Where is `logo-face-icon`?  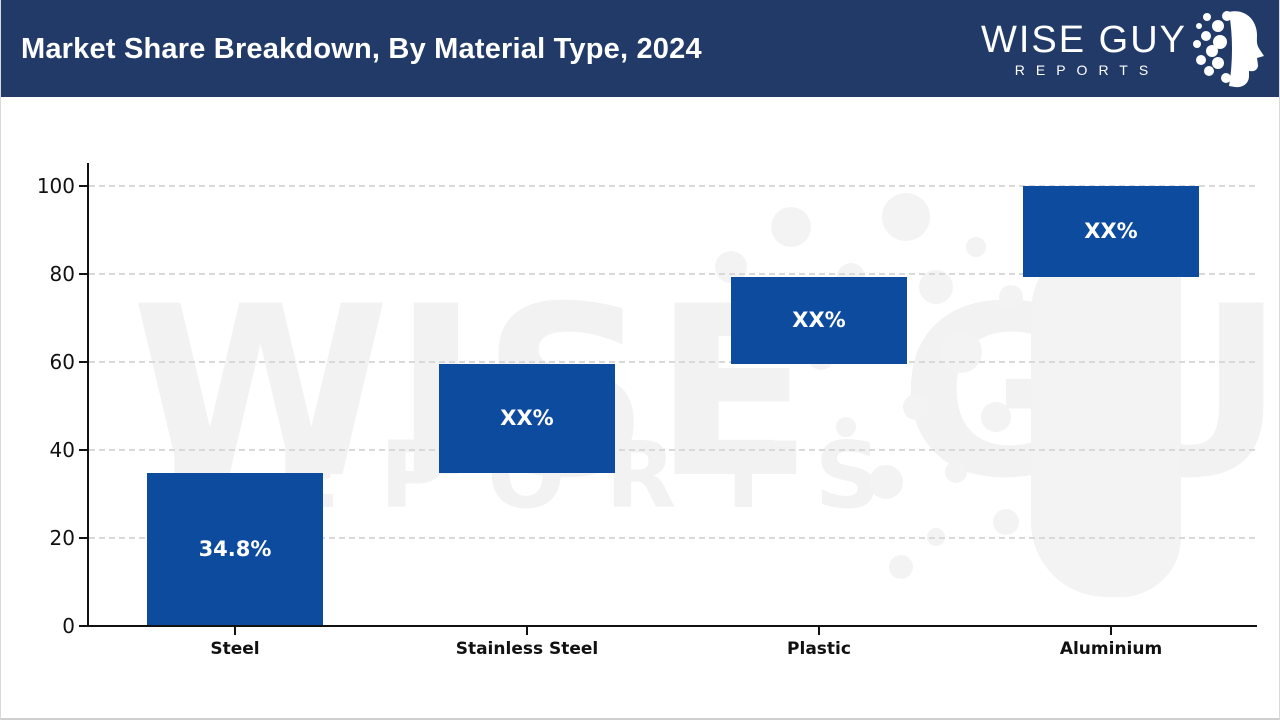 logo-face-icon is located at coordinates (1228, 49).